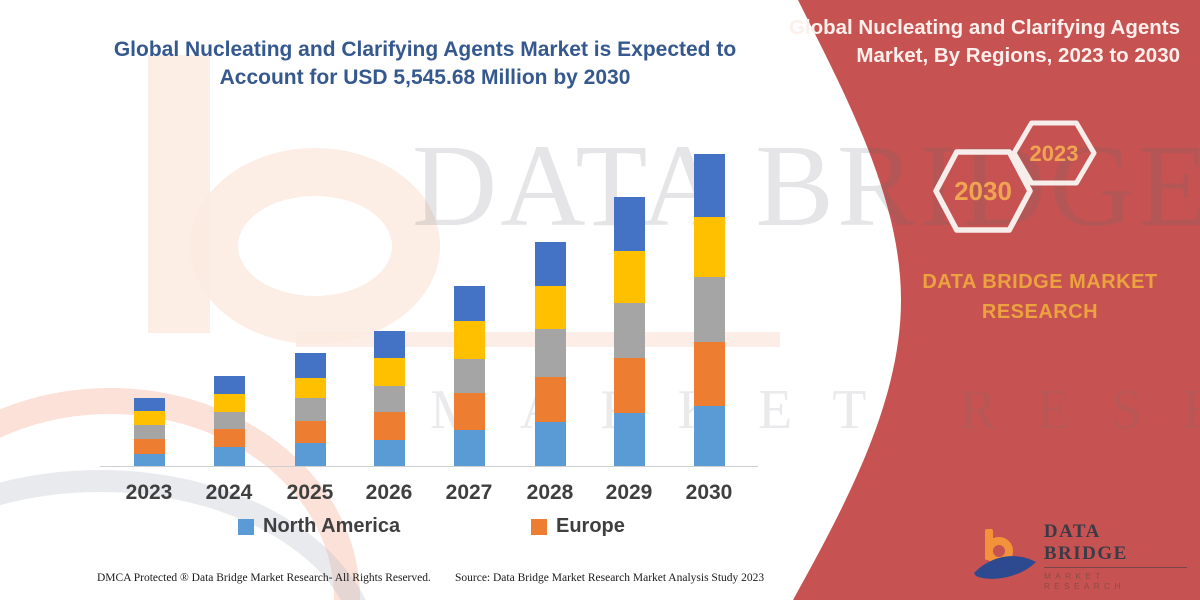  I want to click on bar-2030, so click(709, 310).